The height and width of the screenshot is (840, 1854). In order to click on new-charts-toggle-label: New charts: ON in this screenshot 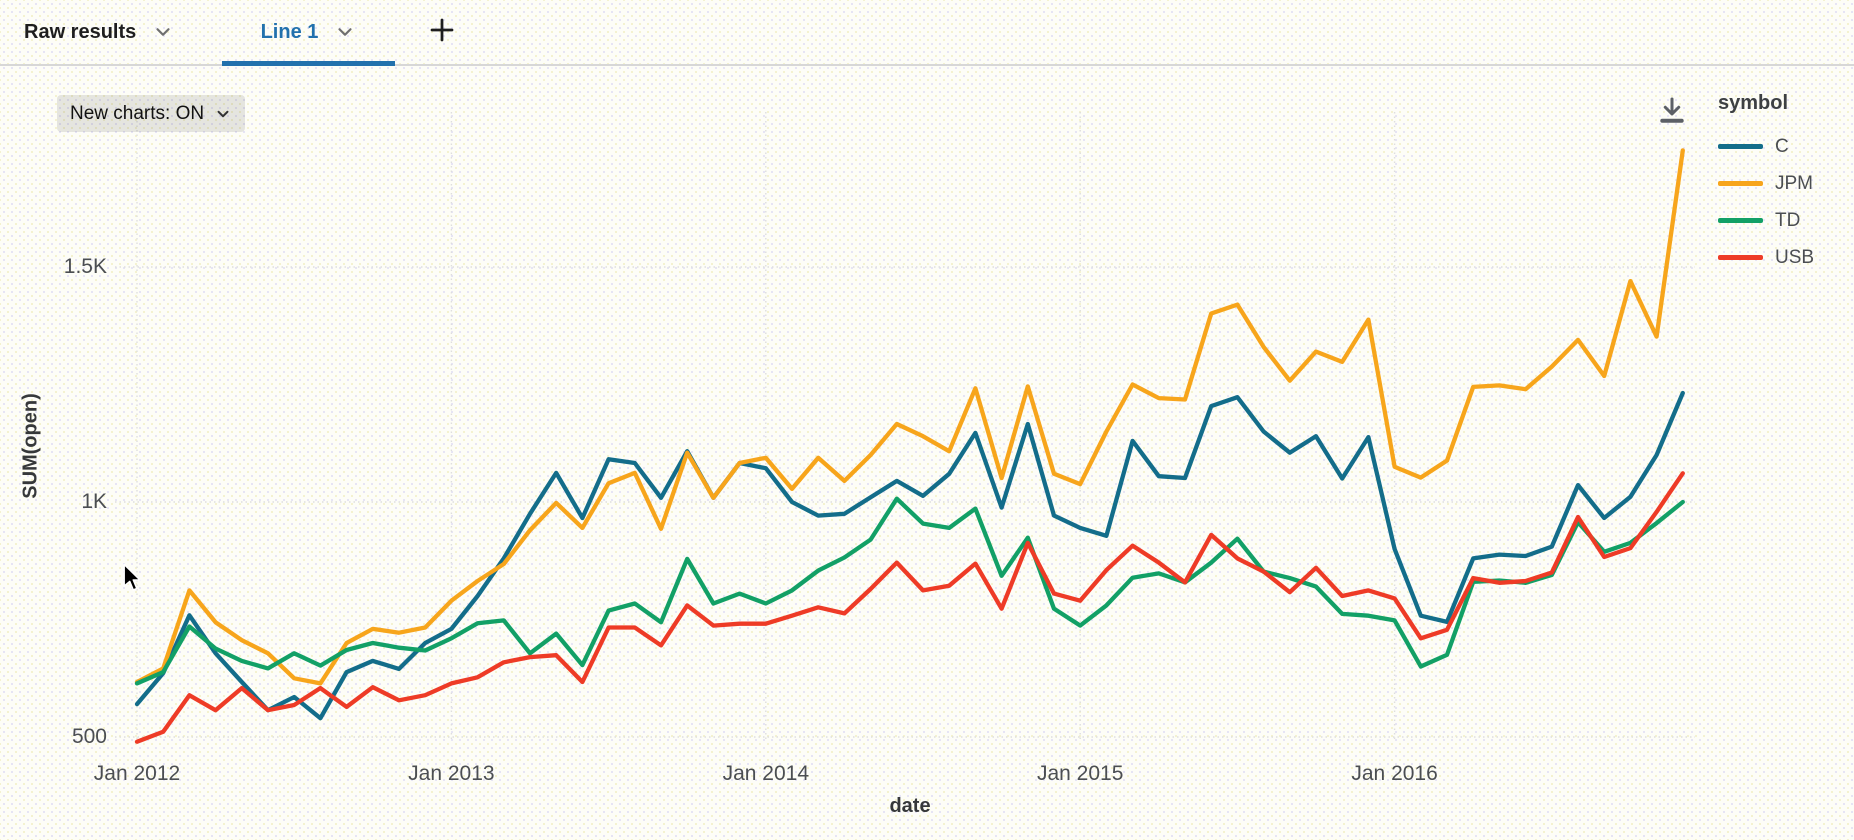, I will do `click(137, 113)`.